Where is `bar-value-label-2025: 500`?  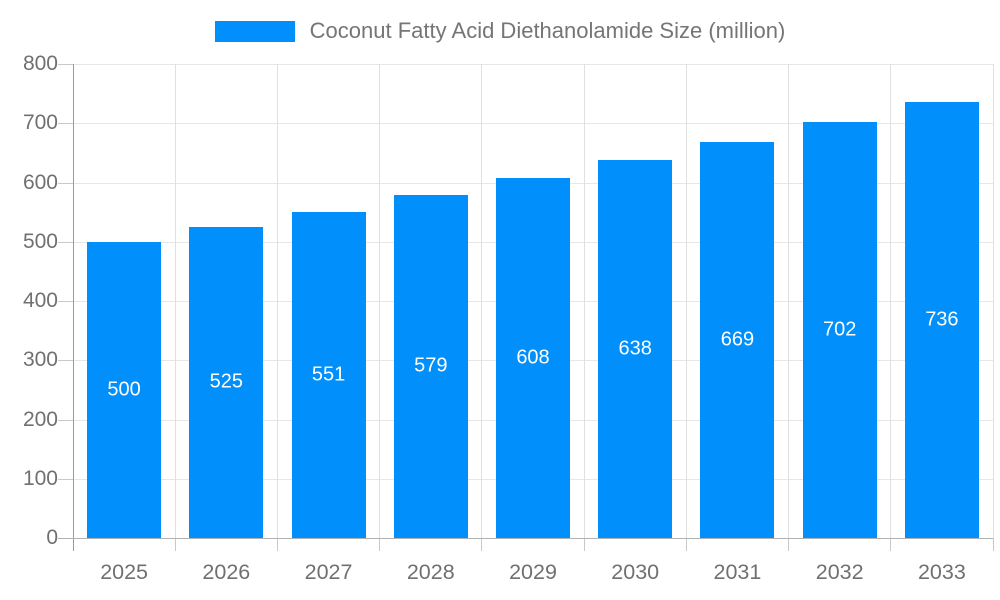
bar-value-label-2025: 500 is located at coordinates (124, 389).